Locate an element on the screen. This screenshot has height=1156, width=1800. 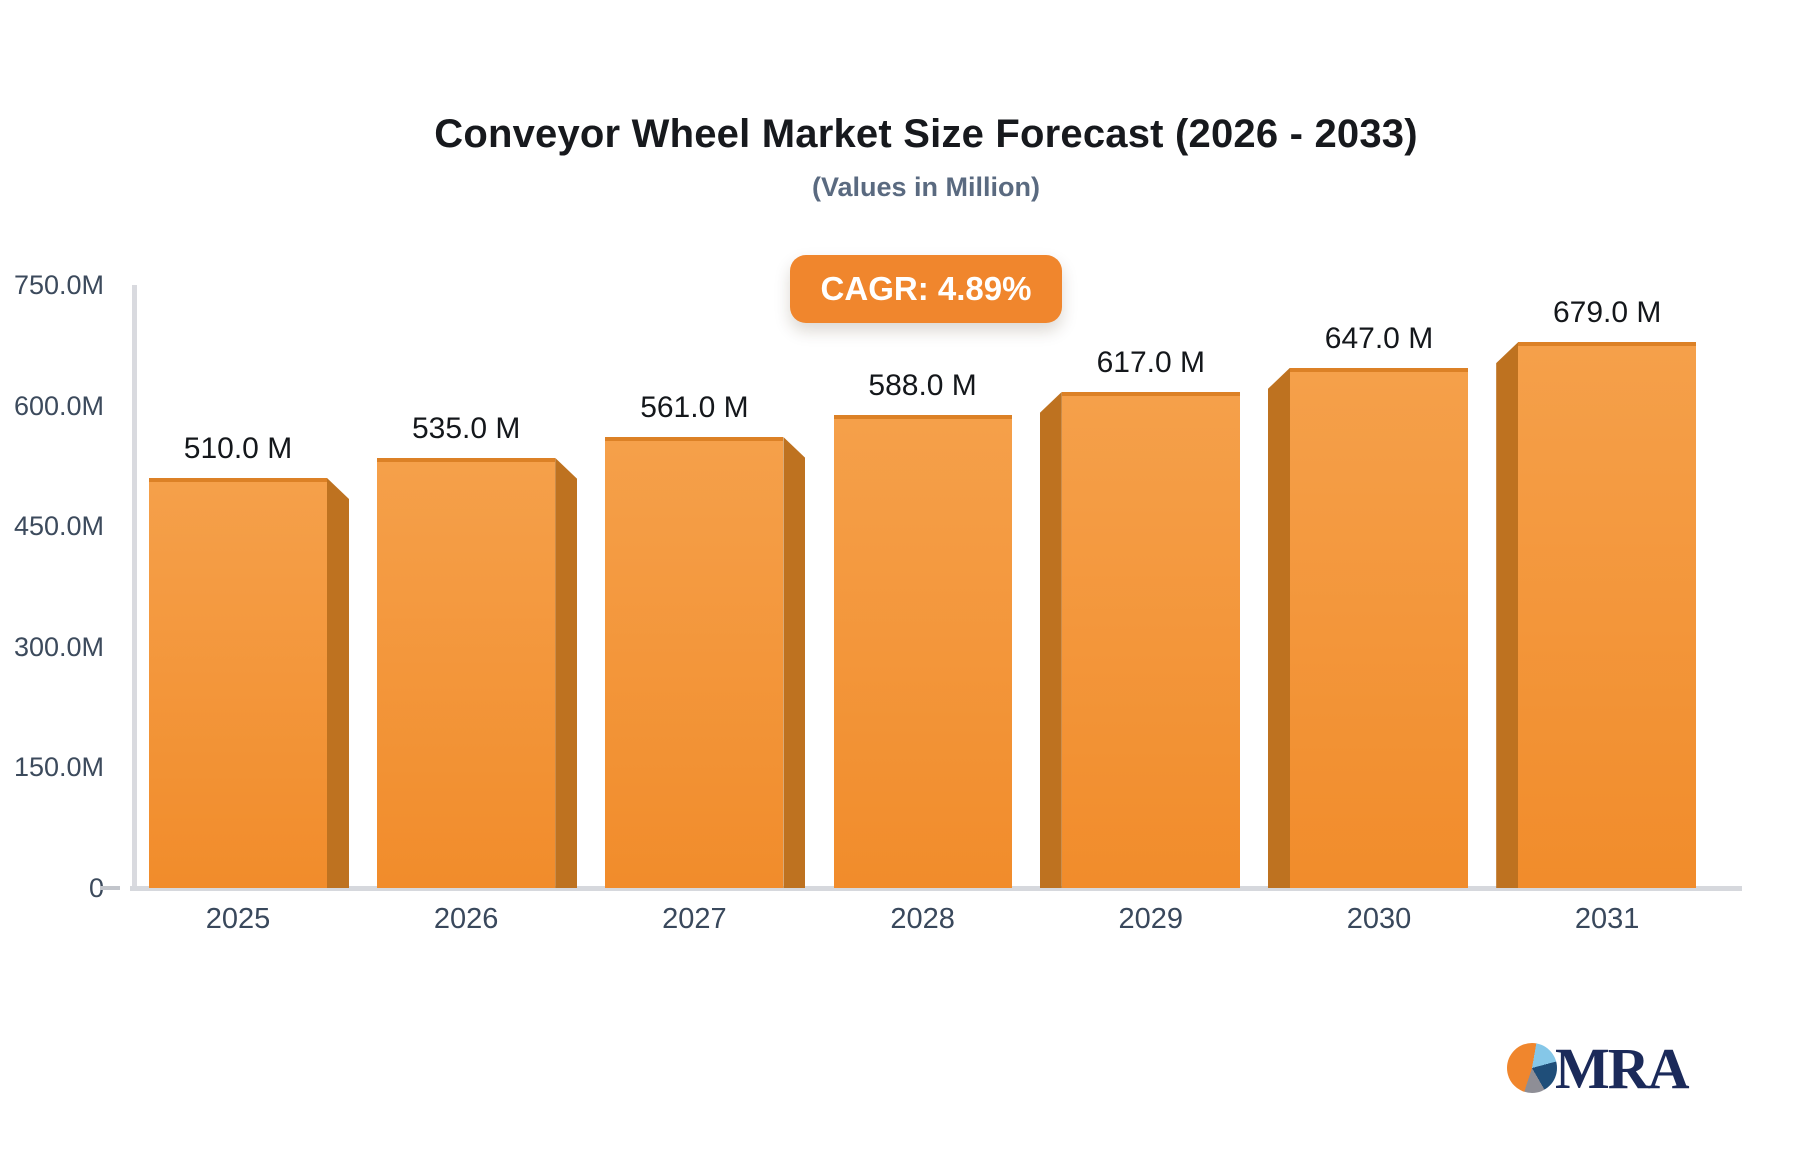
bar-2025 is located at coordinates (238, 682).